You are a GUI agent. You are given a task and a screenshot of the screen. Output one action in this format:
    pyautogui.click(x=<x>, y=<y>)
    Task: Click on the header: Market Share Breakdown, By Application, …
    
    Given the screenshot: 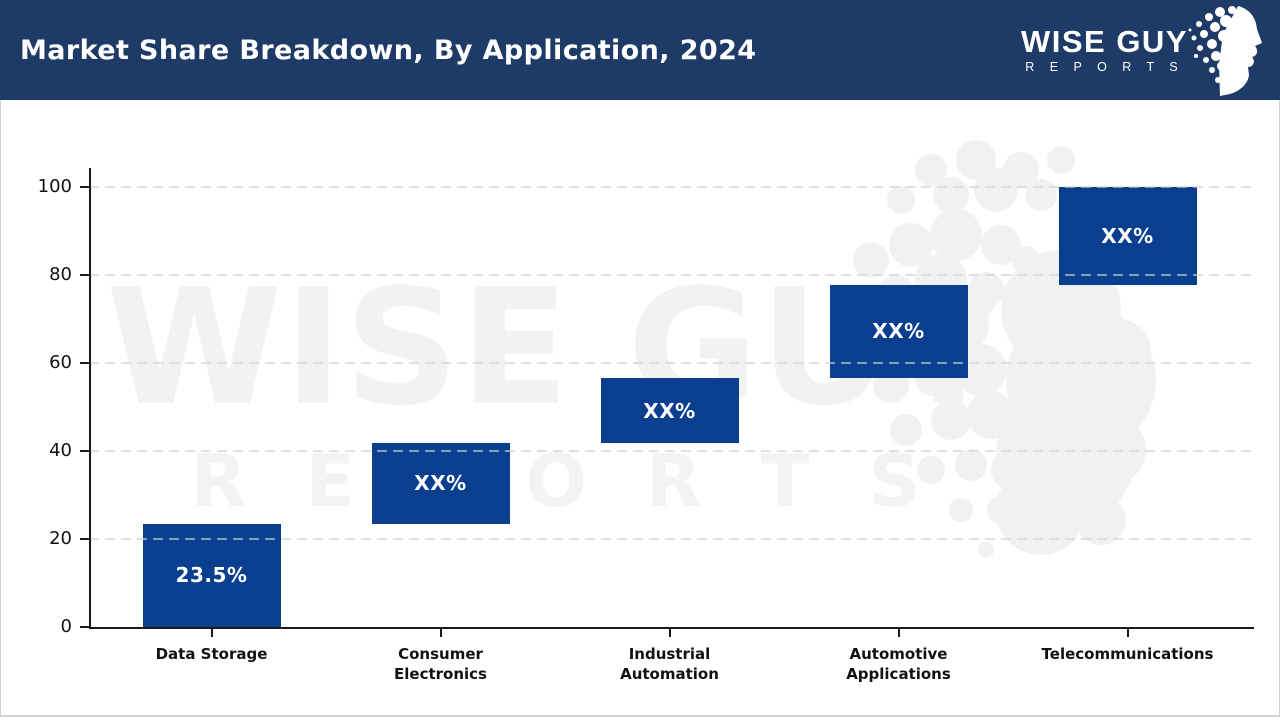 What is the action you would take?
    pyautogui.click(x=640, y=50)
    